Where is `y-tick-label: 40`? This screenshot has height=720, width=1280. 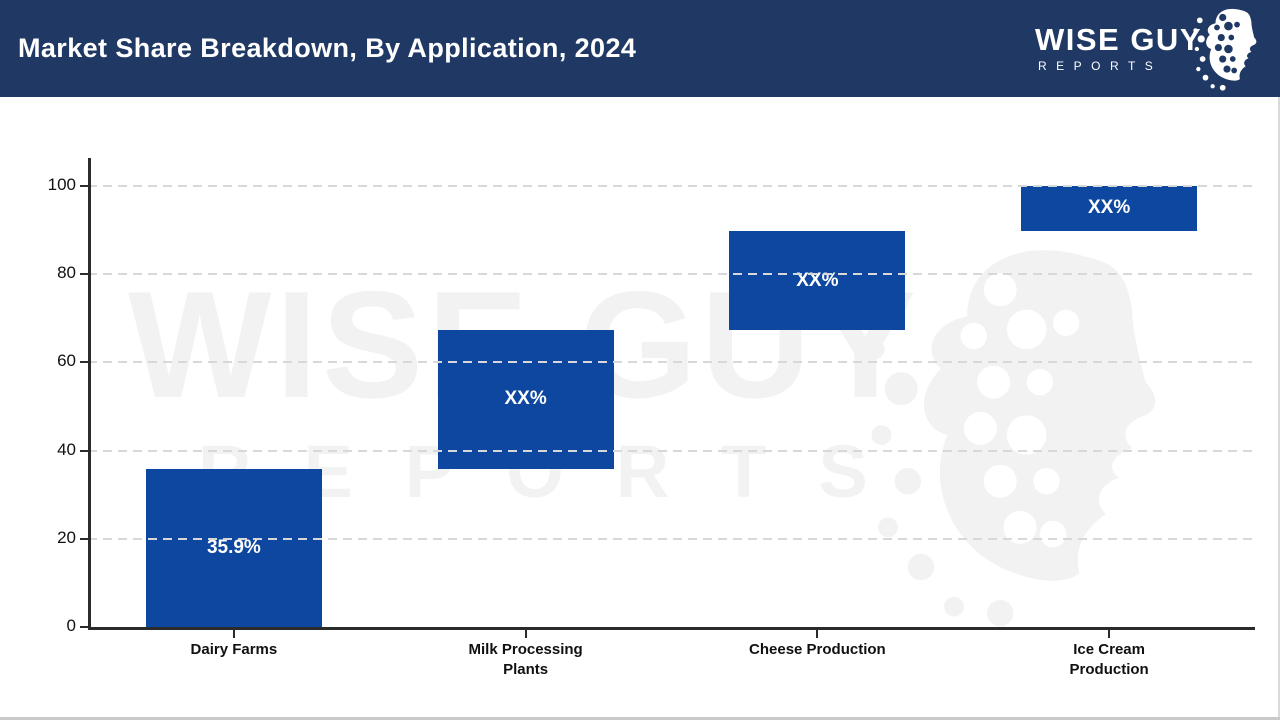 y-tick-label: 40 is located at coordinates (66, 449).